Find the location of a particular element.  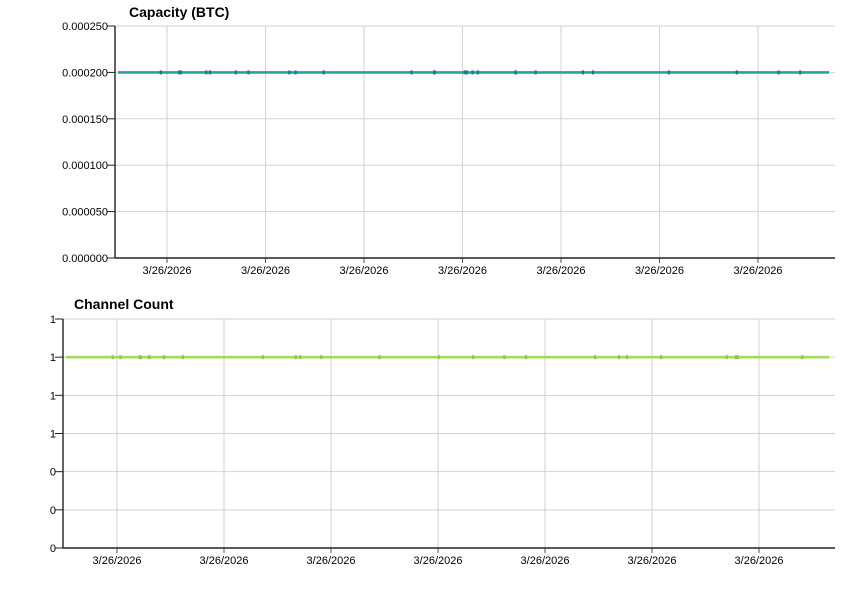

y-tick-label: 0.000250 is located at coordinates (85, 27).